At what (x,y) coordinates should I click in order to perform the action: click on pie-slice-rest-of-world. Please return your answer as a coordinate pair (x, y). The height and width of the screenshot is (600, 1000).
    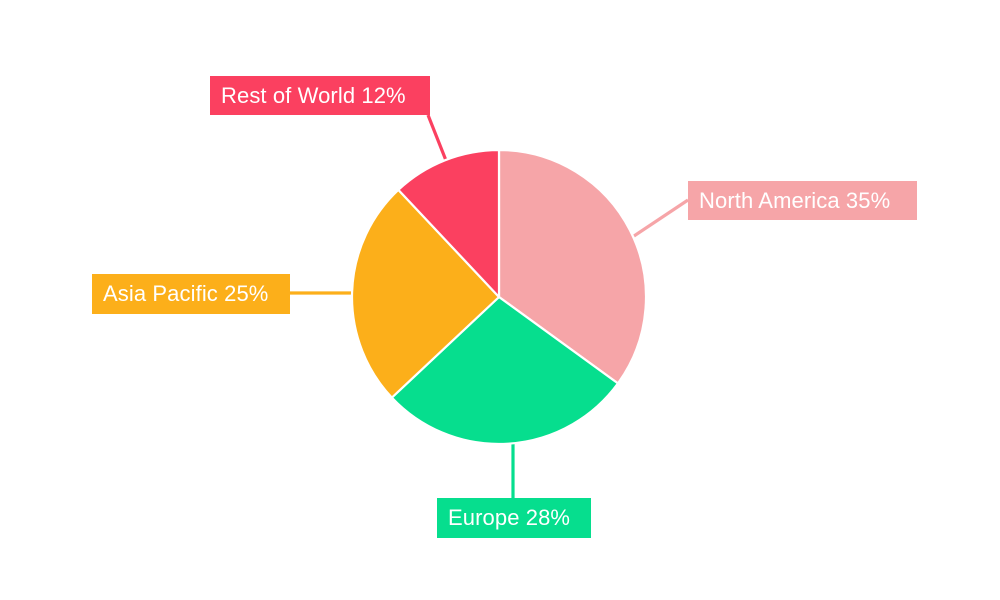
    Looking at the image, I should click on (449, 223).